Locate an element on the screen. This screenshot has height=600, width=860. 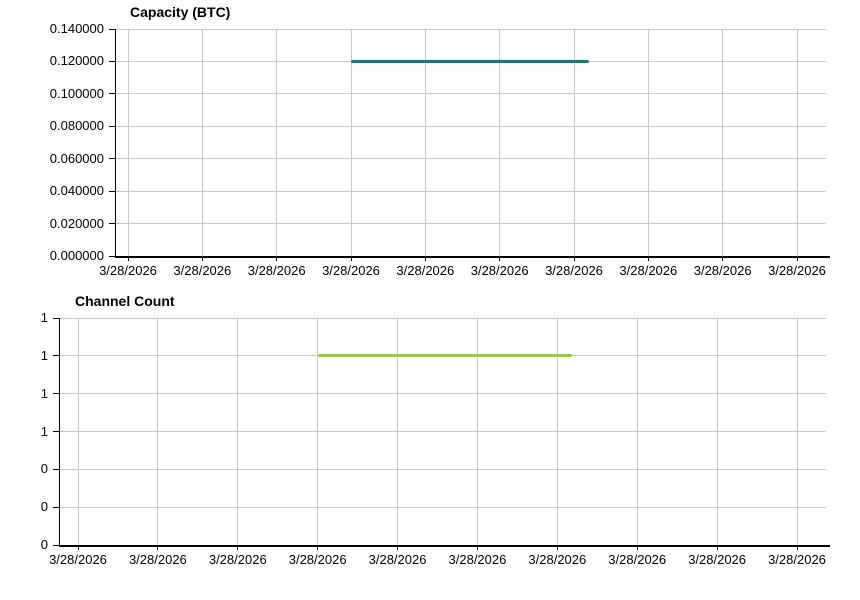
y-tick-label: 0.000000 is located at coordinates (76, 255).